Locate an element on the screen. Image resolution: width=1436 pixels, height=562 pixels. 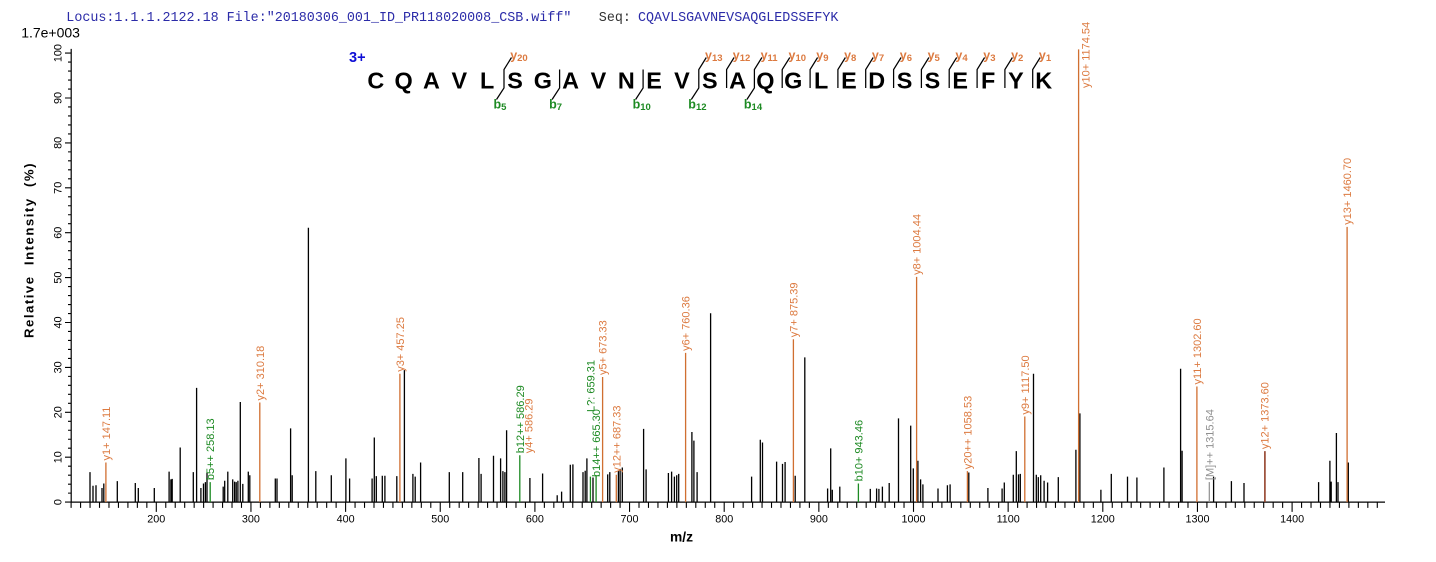
svg-text: CQAVLSGAVNEVSAQGLEDSSEFYK is located at coordinates (738, 18).